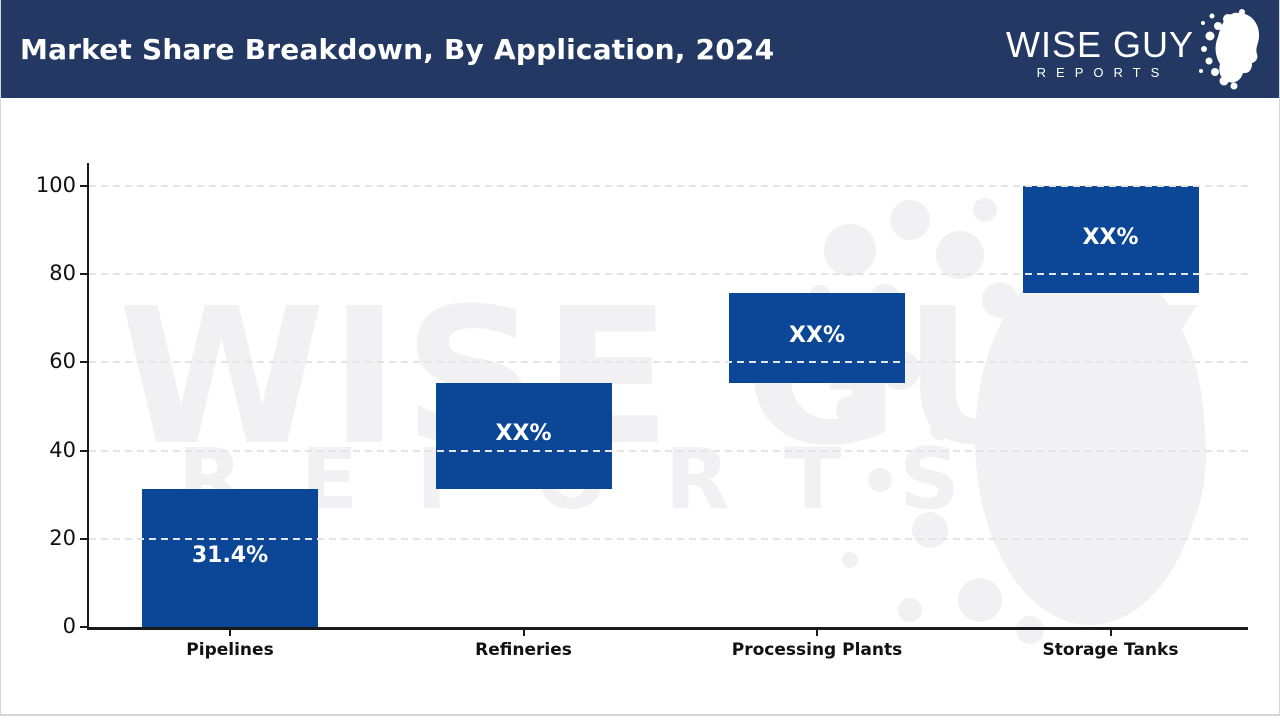 Image resolution: width=1280 pixels, height=720 pixels. I want to click on x-category-label-storage-tanks: Storage Tanks, so click(1110, 650).